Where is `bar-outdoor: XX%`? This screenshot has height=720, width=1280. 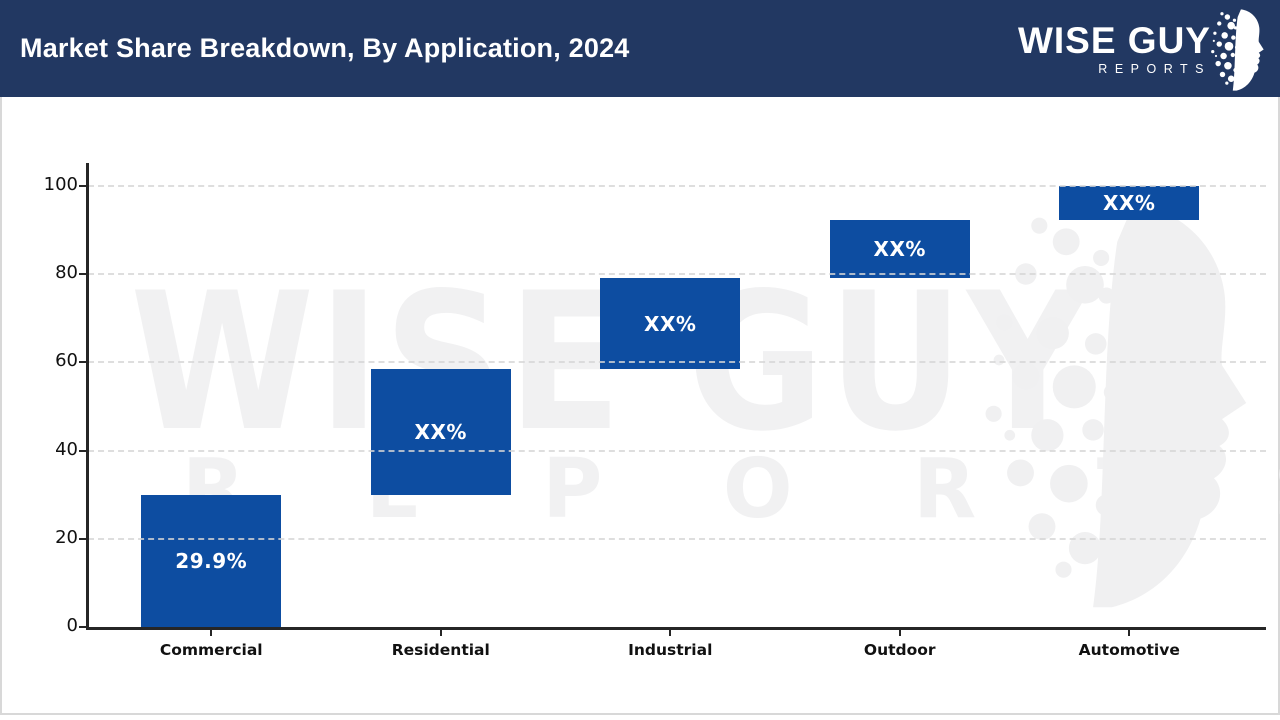 bar-outdoor: XX% is located at coordinates (899, 248).